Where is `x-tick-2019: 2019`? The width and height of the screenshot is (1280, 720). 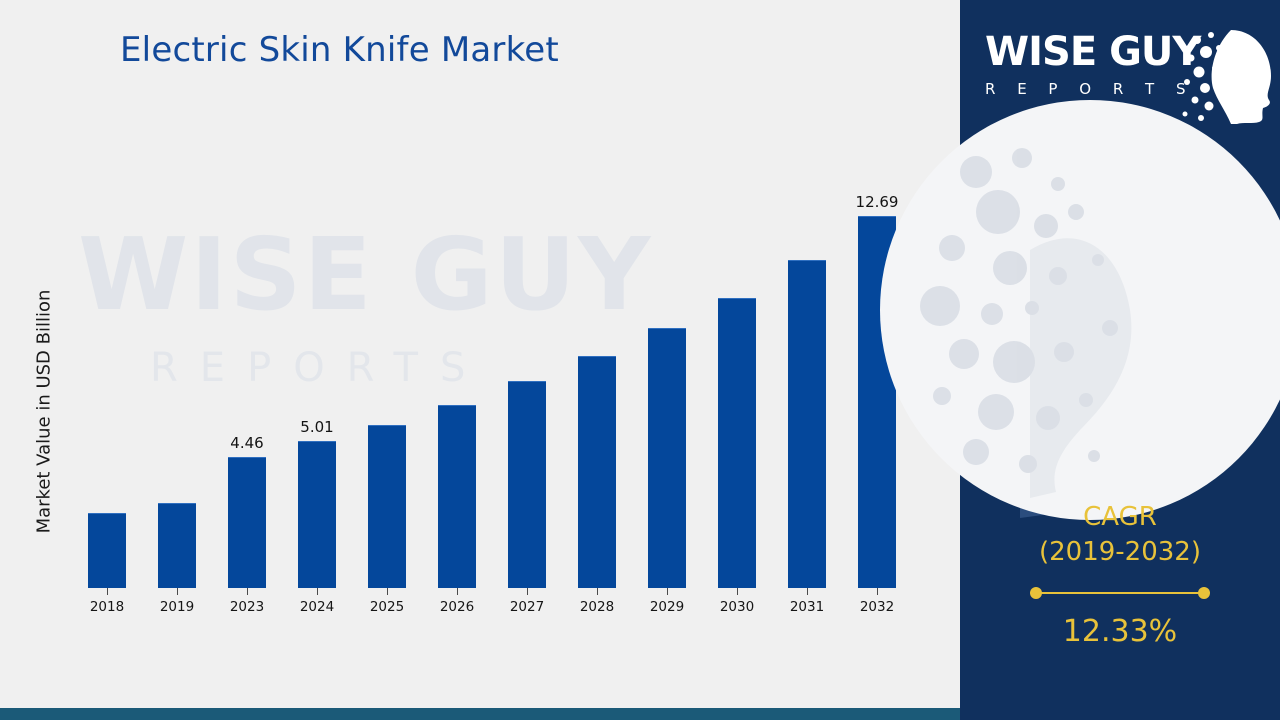 x-tick-2019: 2019 is located at coordinates (177, 601).